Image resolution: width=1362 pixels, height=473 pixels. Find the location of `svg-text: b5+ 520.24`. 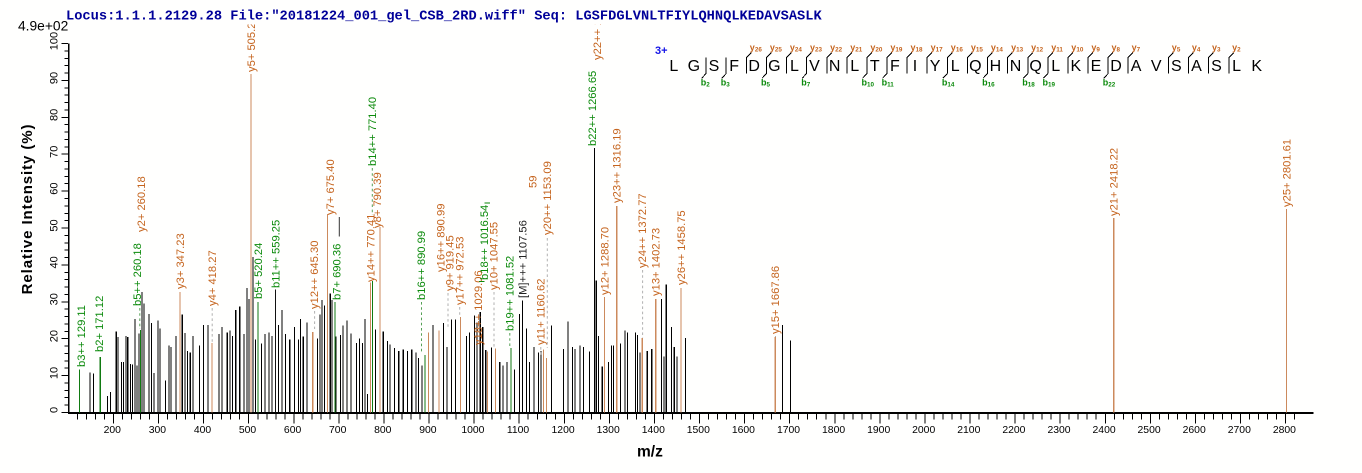

svg-text: b5+ 520.24 is located at coordinates (259, 271).